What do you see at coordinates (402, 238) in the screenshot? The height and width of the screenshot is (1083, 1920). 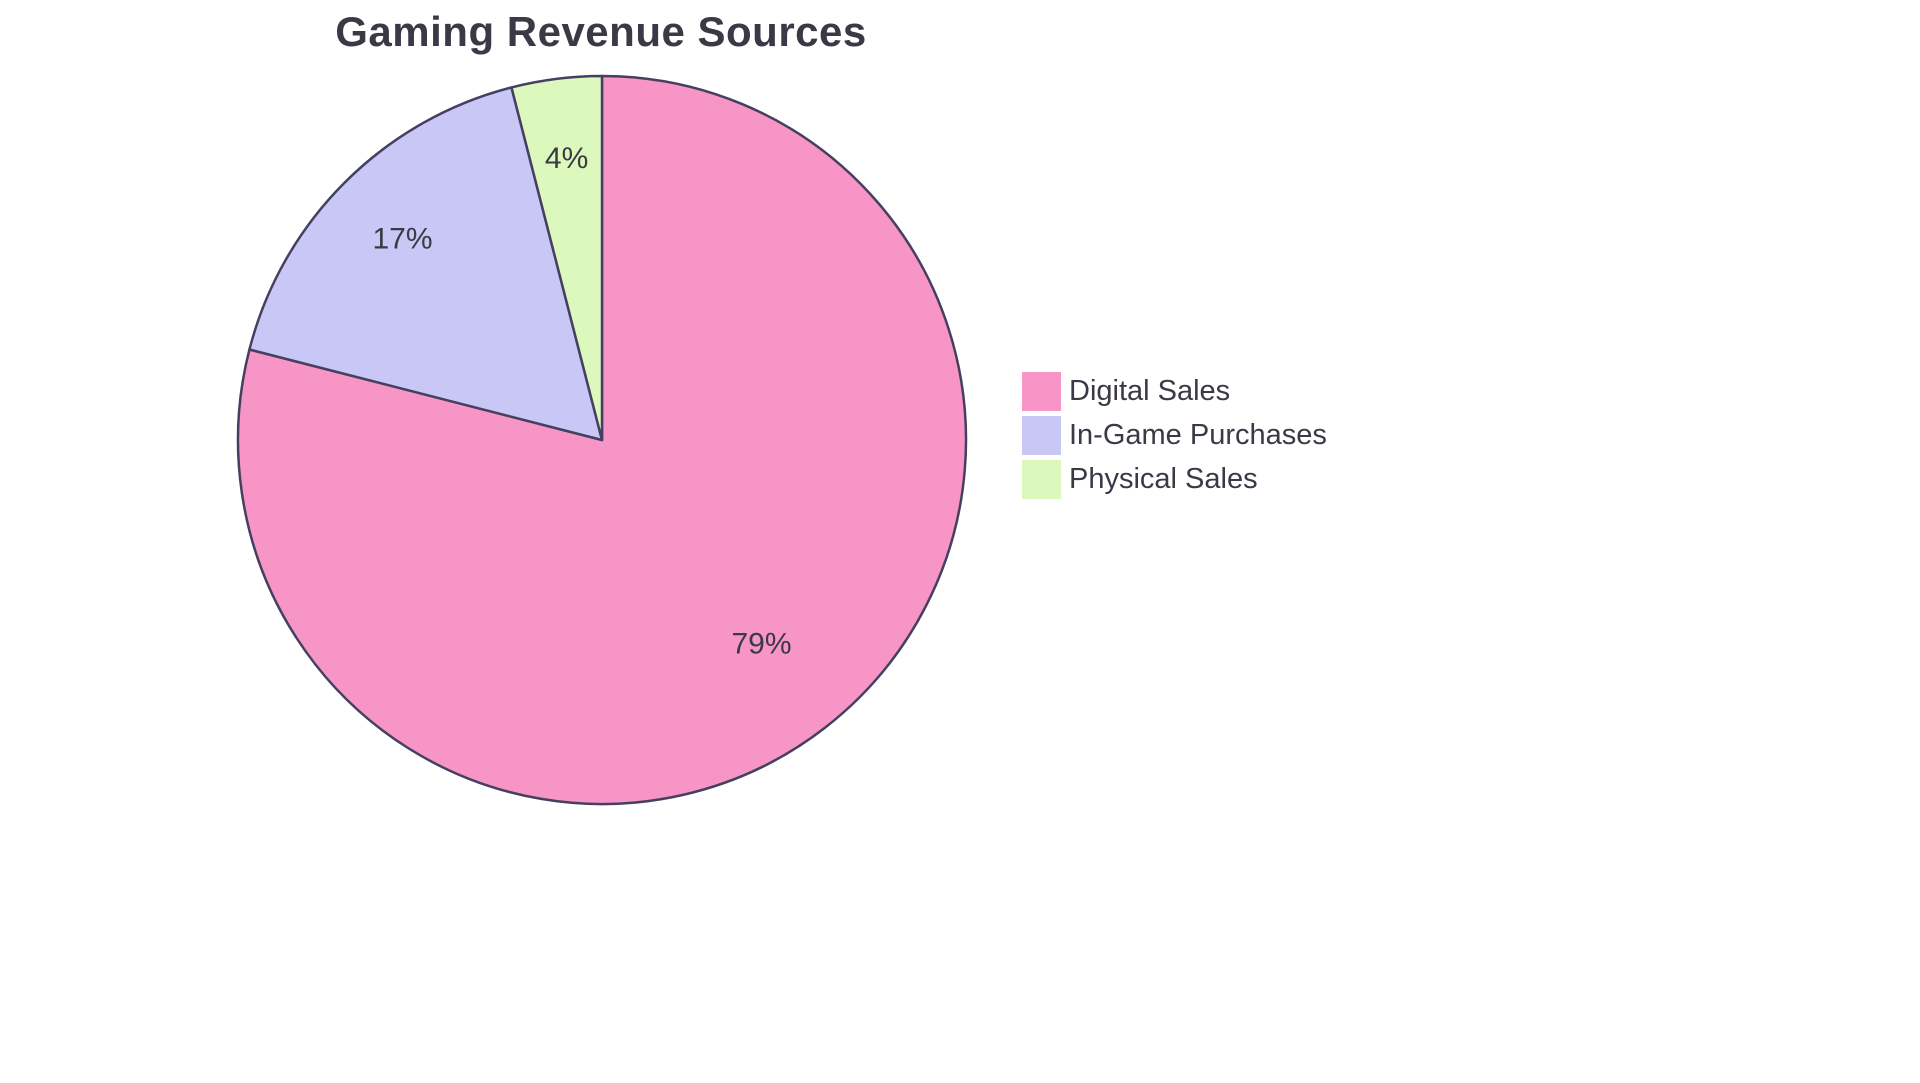 I see `pie-percent-label: 17%` at bounding box center [402, 238].